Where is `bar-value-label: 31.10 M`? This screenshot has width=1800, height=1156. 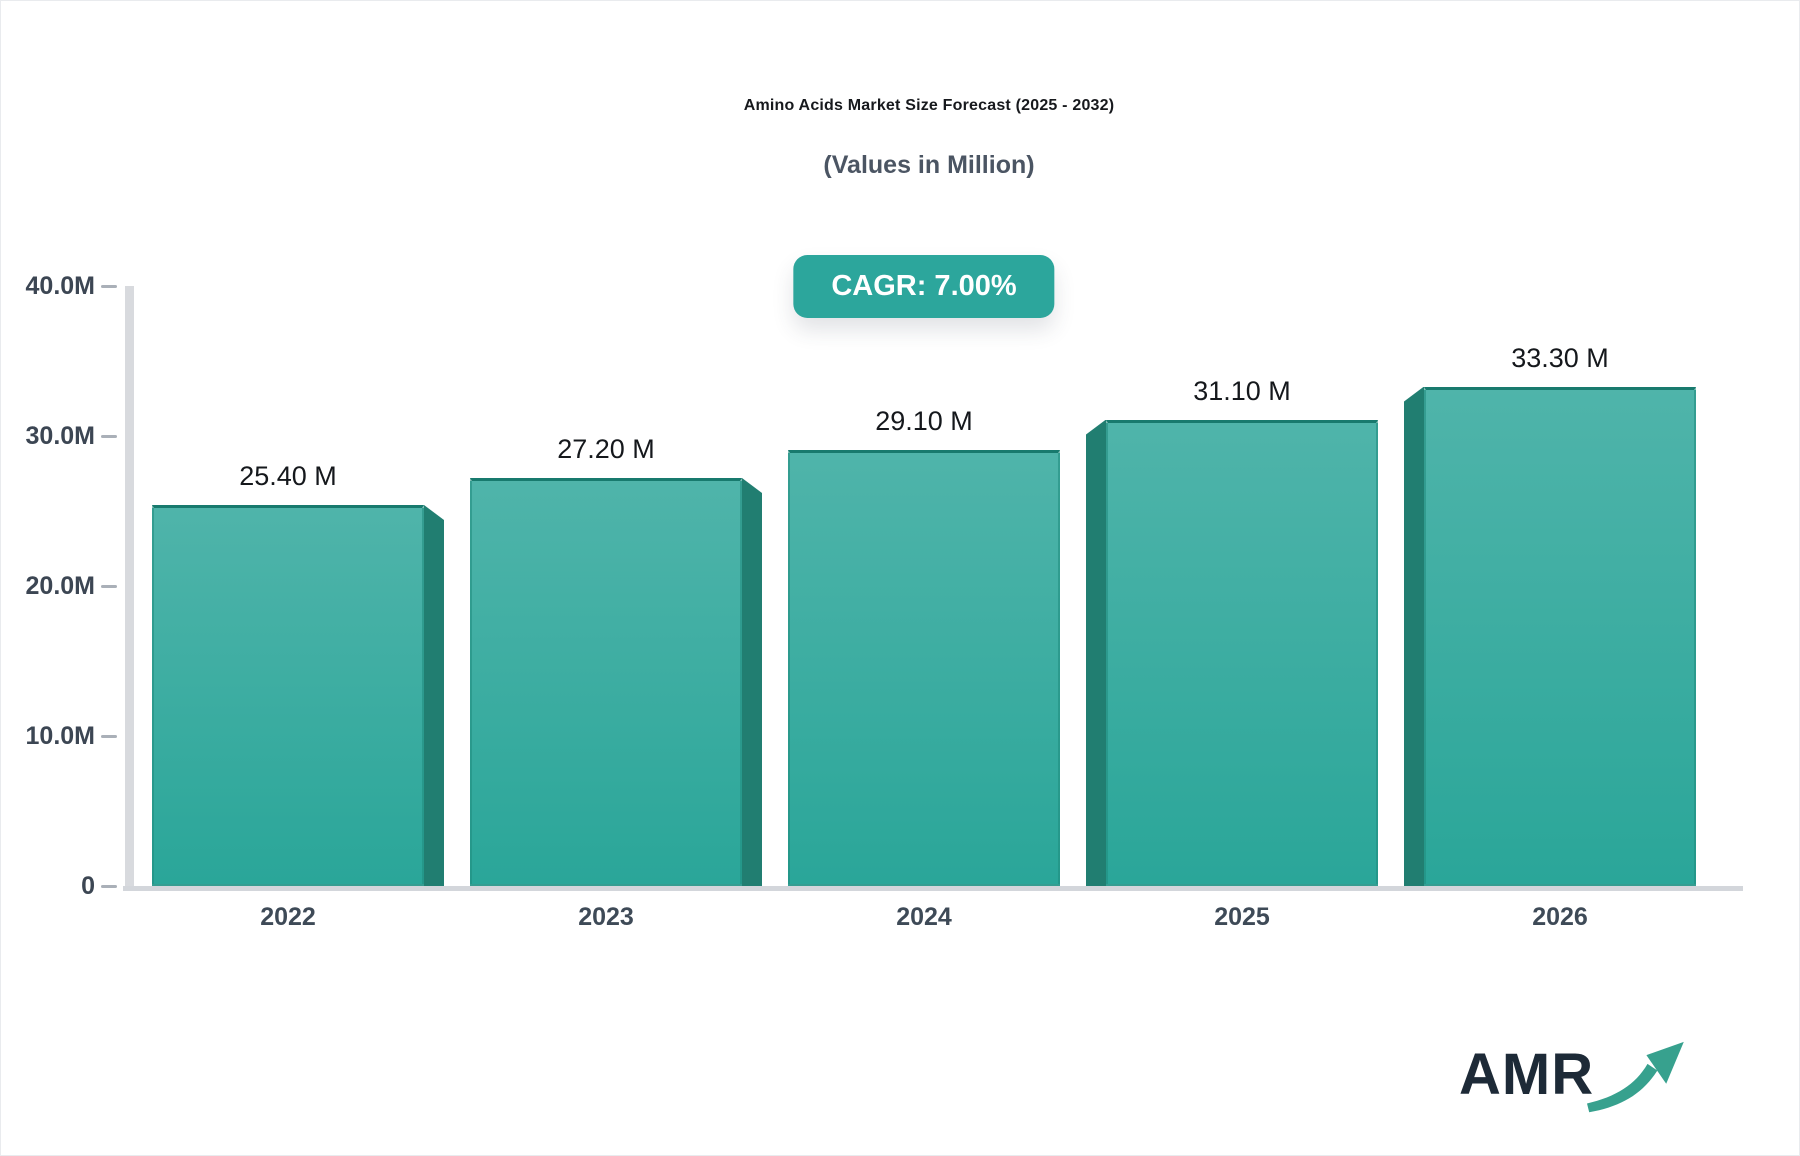
bar-value-label: 31.10 M is located at coordinates (1242, 390).